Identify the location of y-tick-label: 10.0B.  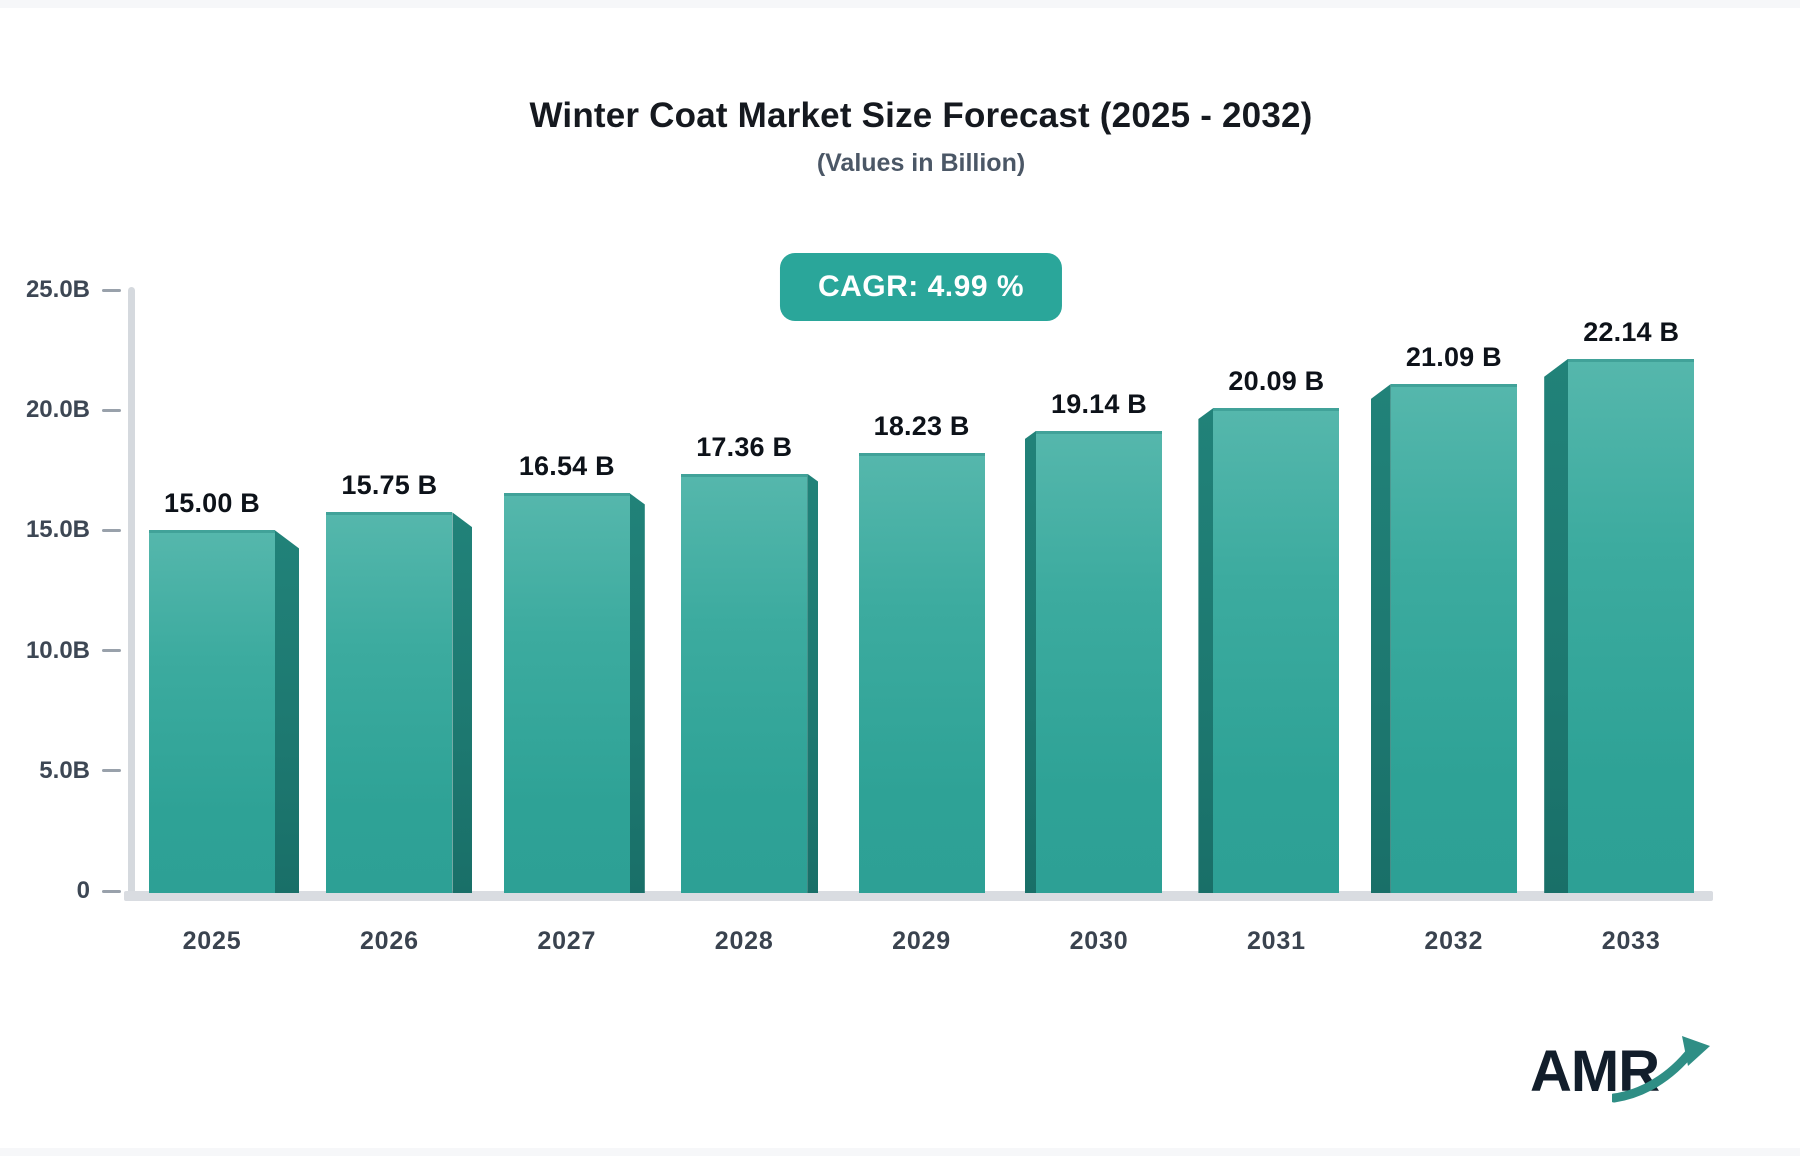
(57, 650).